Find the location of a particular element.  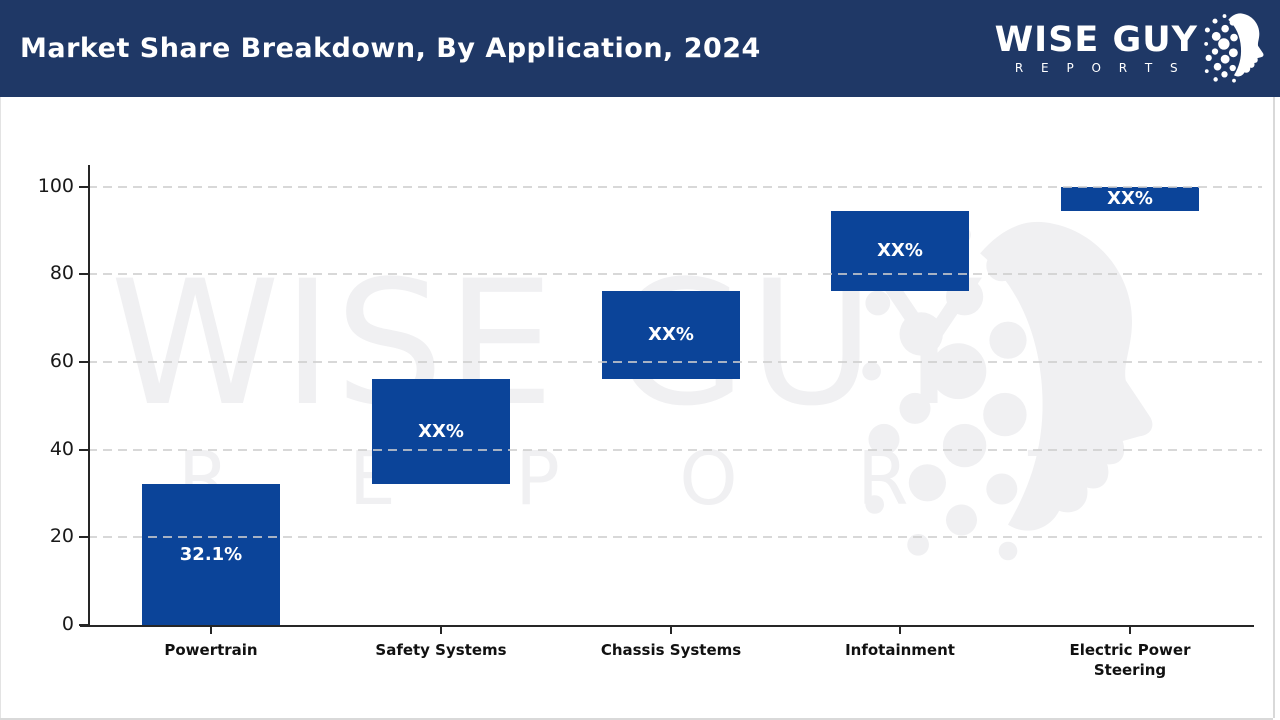

y-tick-label: 100 is located at coordinates (55, 185).